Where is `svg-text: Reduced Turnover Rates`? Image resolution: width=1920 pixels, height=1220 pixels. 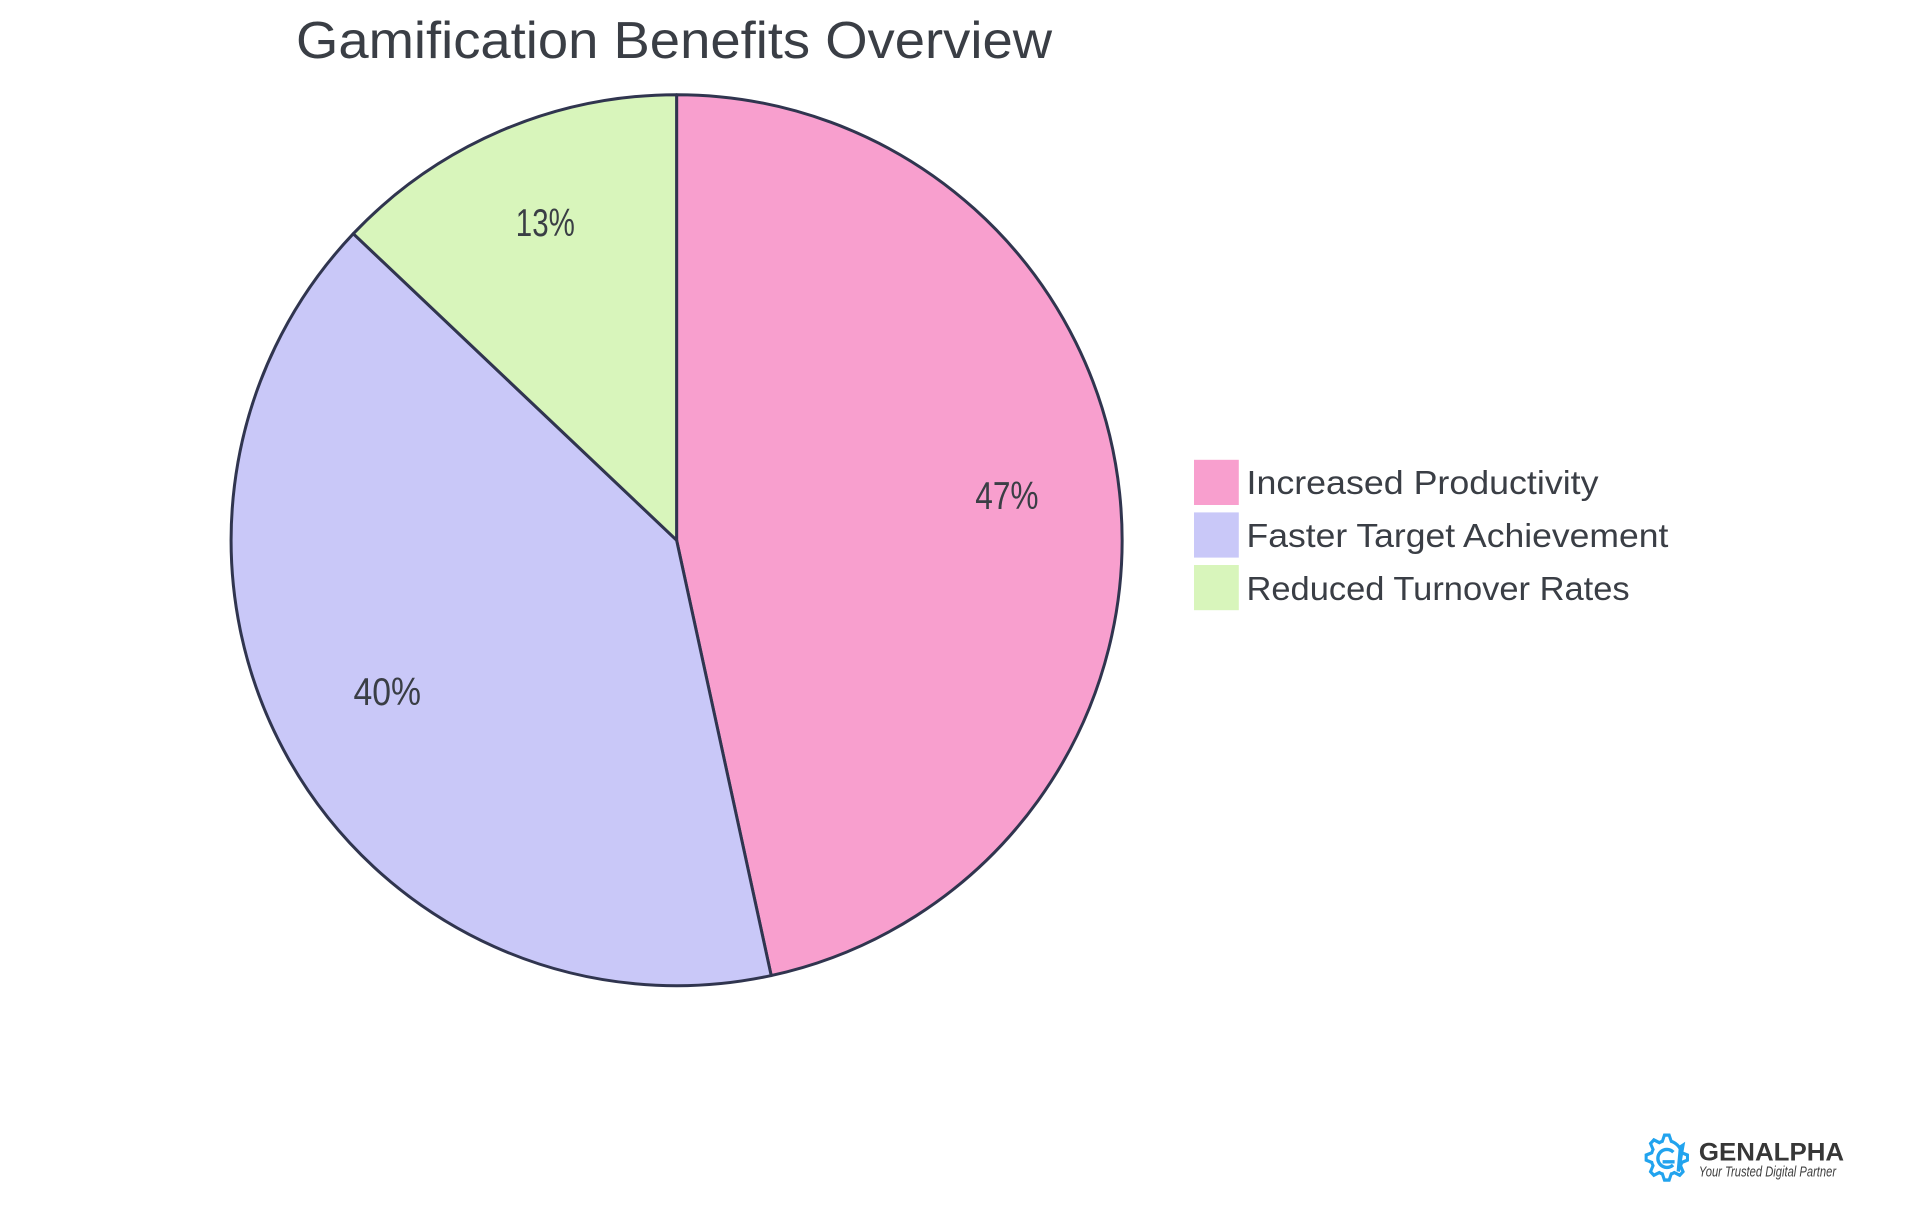
svg-text: Reduced Turnover Rates is located at coordinates (1438, 589).